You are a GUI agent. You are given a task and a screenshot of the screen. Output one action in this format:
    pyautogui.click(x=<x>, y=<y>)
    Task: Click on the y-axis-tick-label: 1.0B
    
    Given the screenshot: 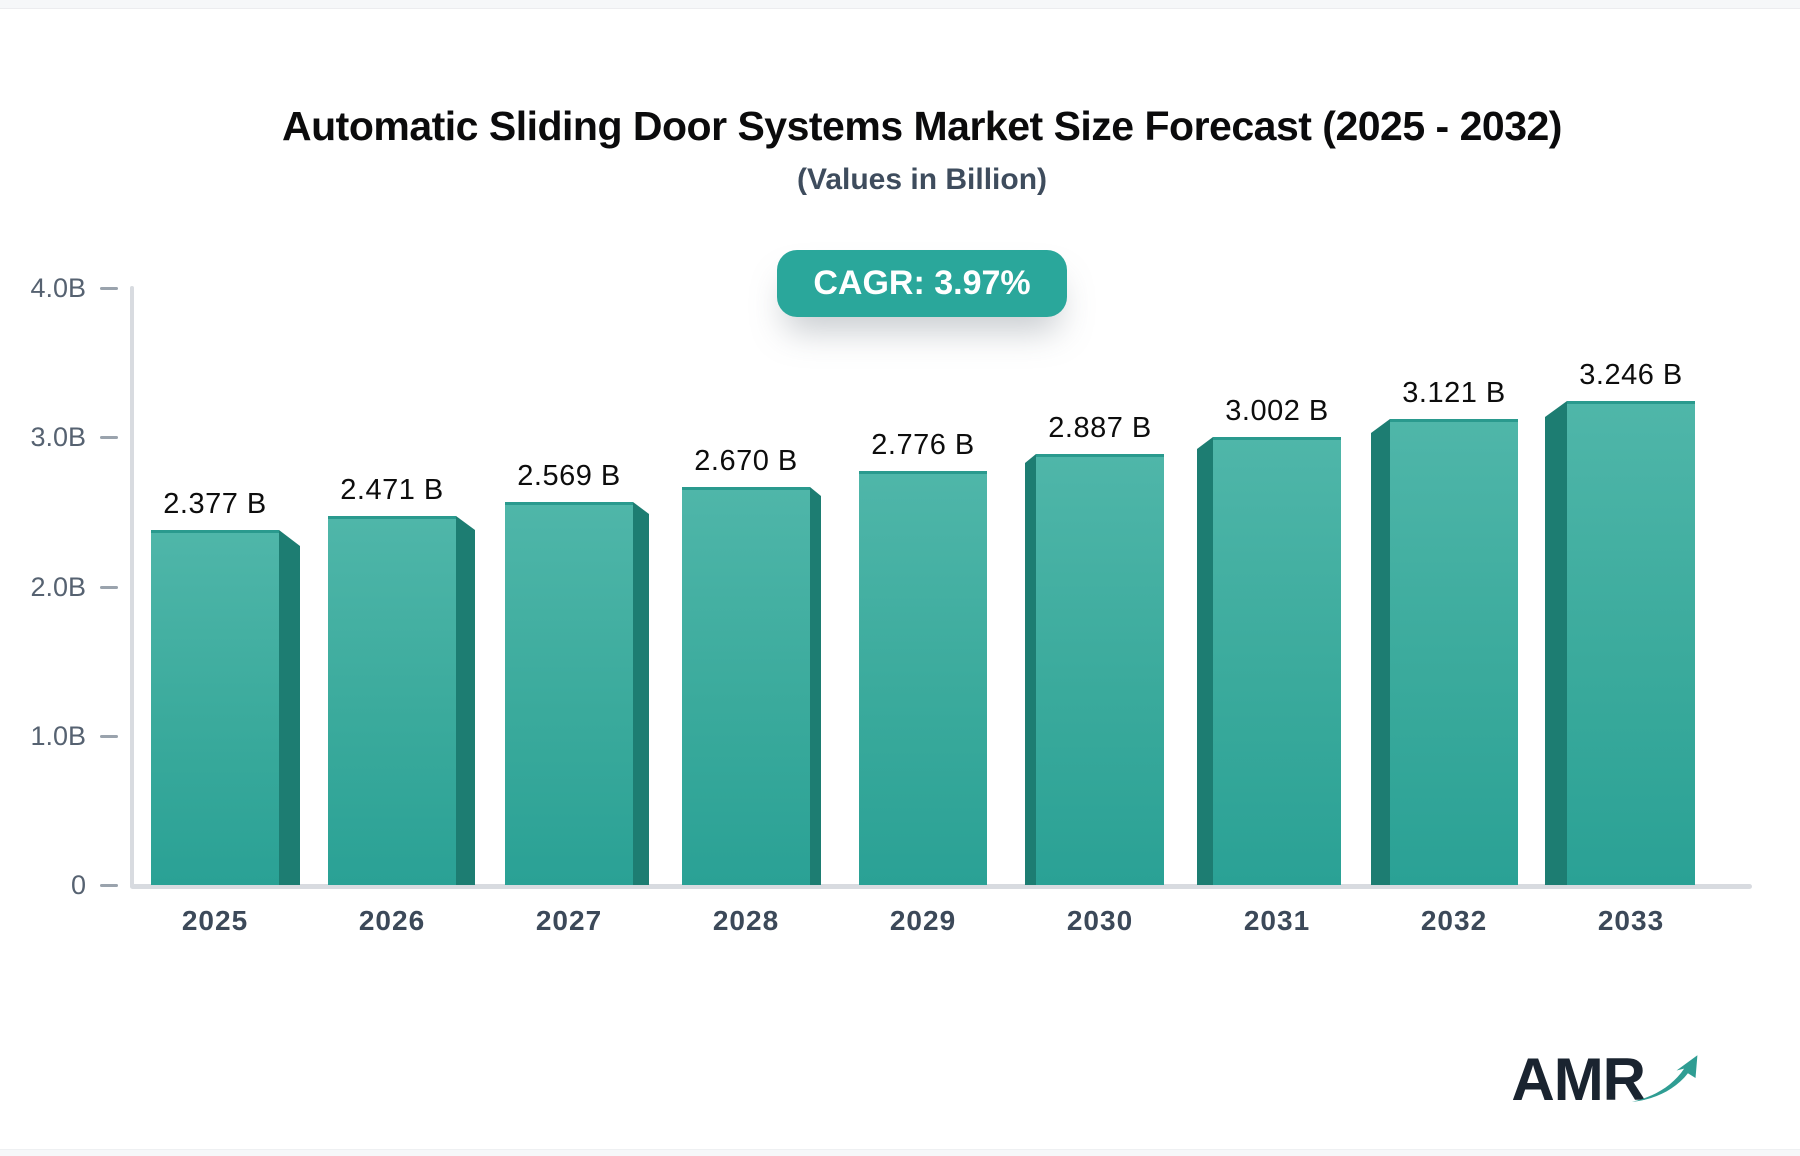 What is the action you would take?
    pyautogui.click(x=58, y=735)
    